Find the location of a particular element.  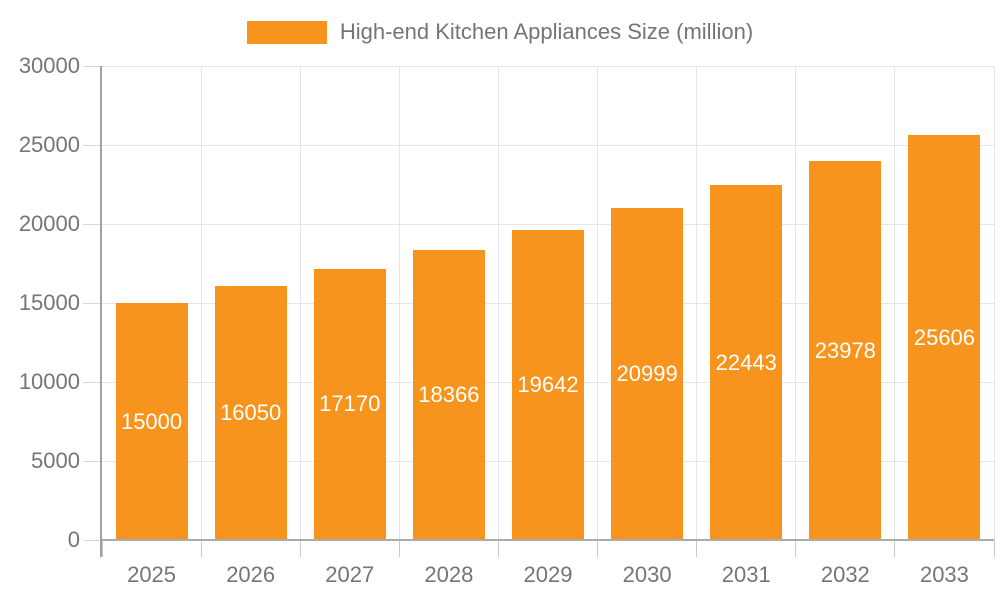

bar-value-label: 16050 is located at coordinates (251, 413).